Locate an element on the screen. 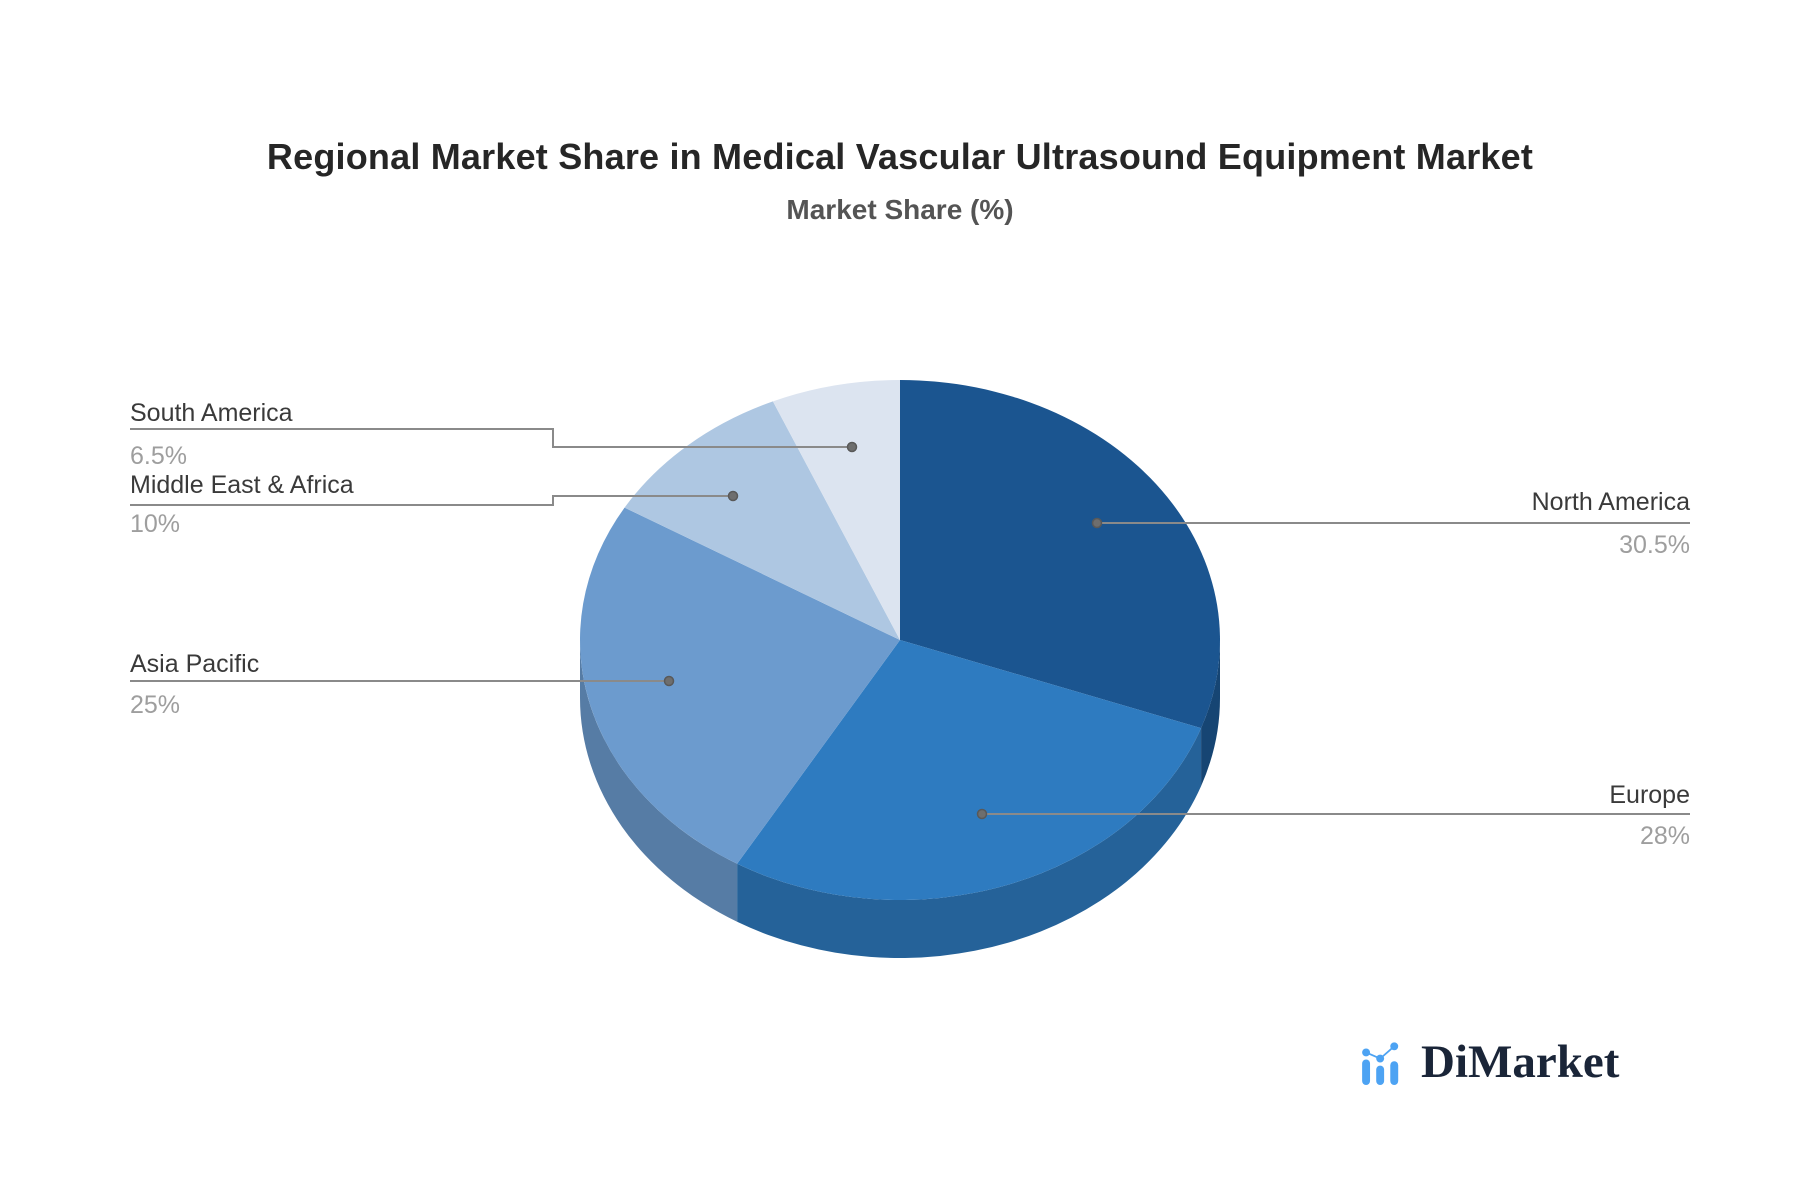 This screenshot has height=1196, width=1800. callout-label-north-america: North America is located at coordinates (1610, 502).